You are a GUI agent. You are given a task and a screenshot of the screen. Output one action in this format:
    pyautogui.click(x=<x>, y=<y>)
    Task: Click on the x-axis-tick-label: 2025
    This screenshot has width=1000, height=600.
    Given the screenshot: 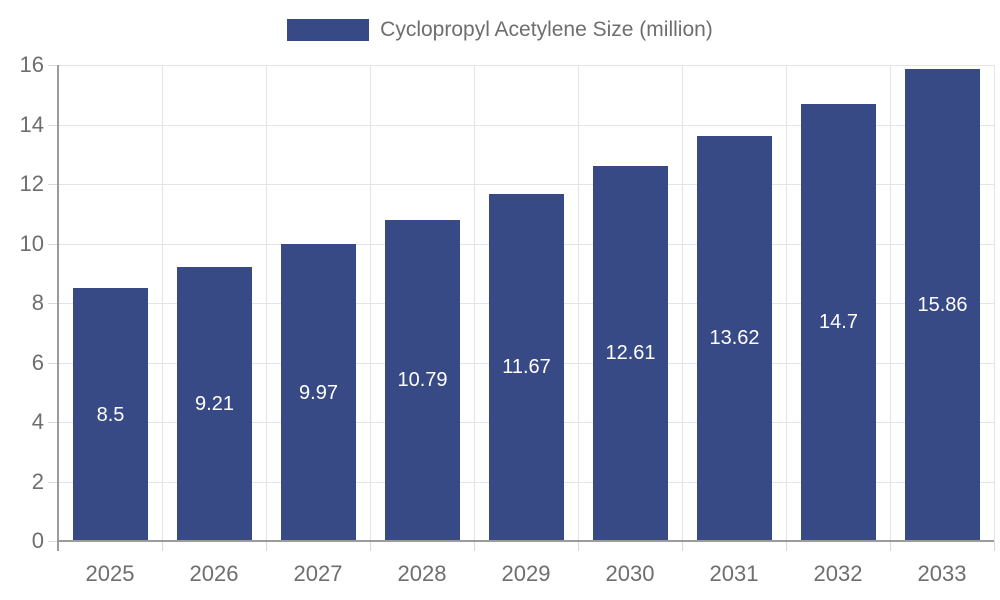 What is the action you would take?
    pyautogui.click(x=110, y=573)
    